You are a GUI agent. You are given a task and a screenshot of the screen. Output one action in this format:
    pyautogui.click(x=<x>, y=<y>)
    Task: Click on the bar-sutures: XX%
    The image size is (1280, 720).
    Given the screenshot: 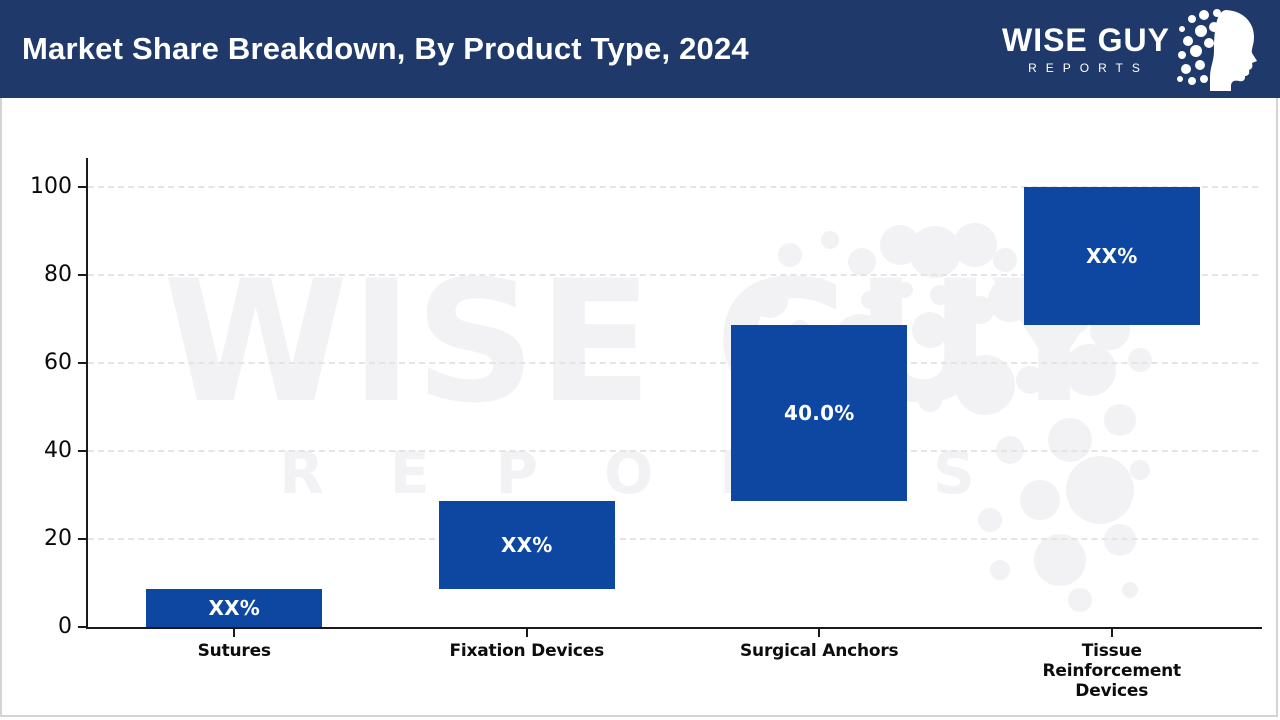 What is the action you would take?
    pyautogui.click(x=234, y=608)
    